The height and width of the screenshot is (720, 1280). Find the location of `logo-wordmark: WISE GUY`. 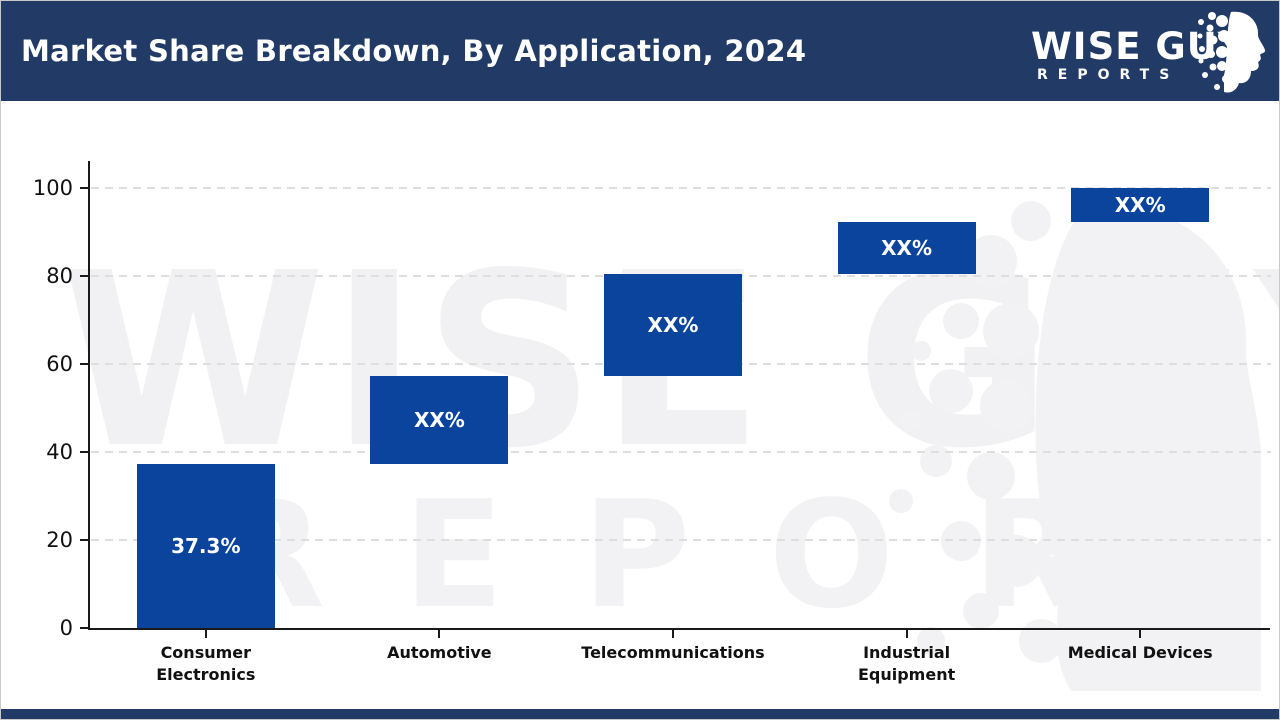

logo-wordmark: WISE GUY is located at coordinates (1138, 46).